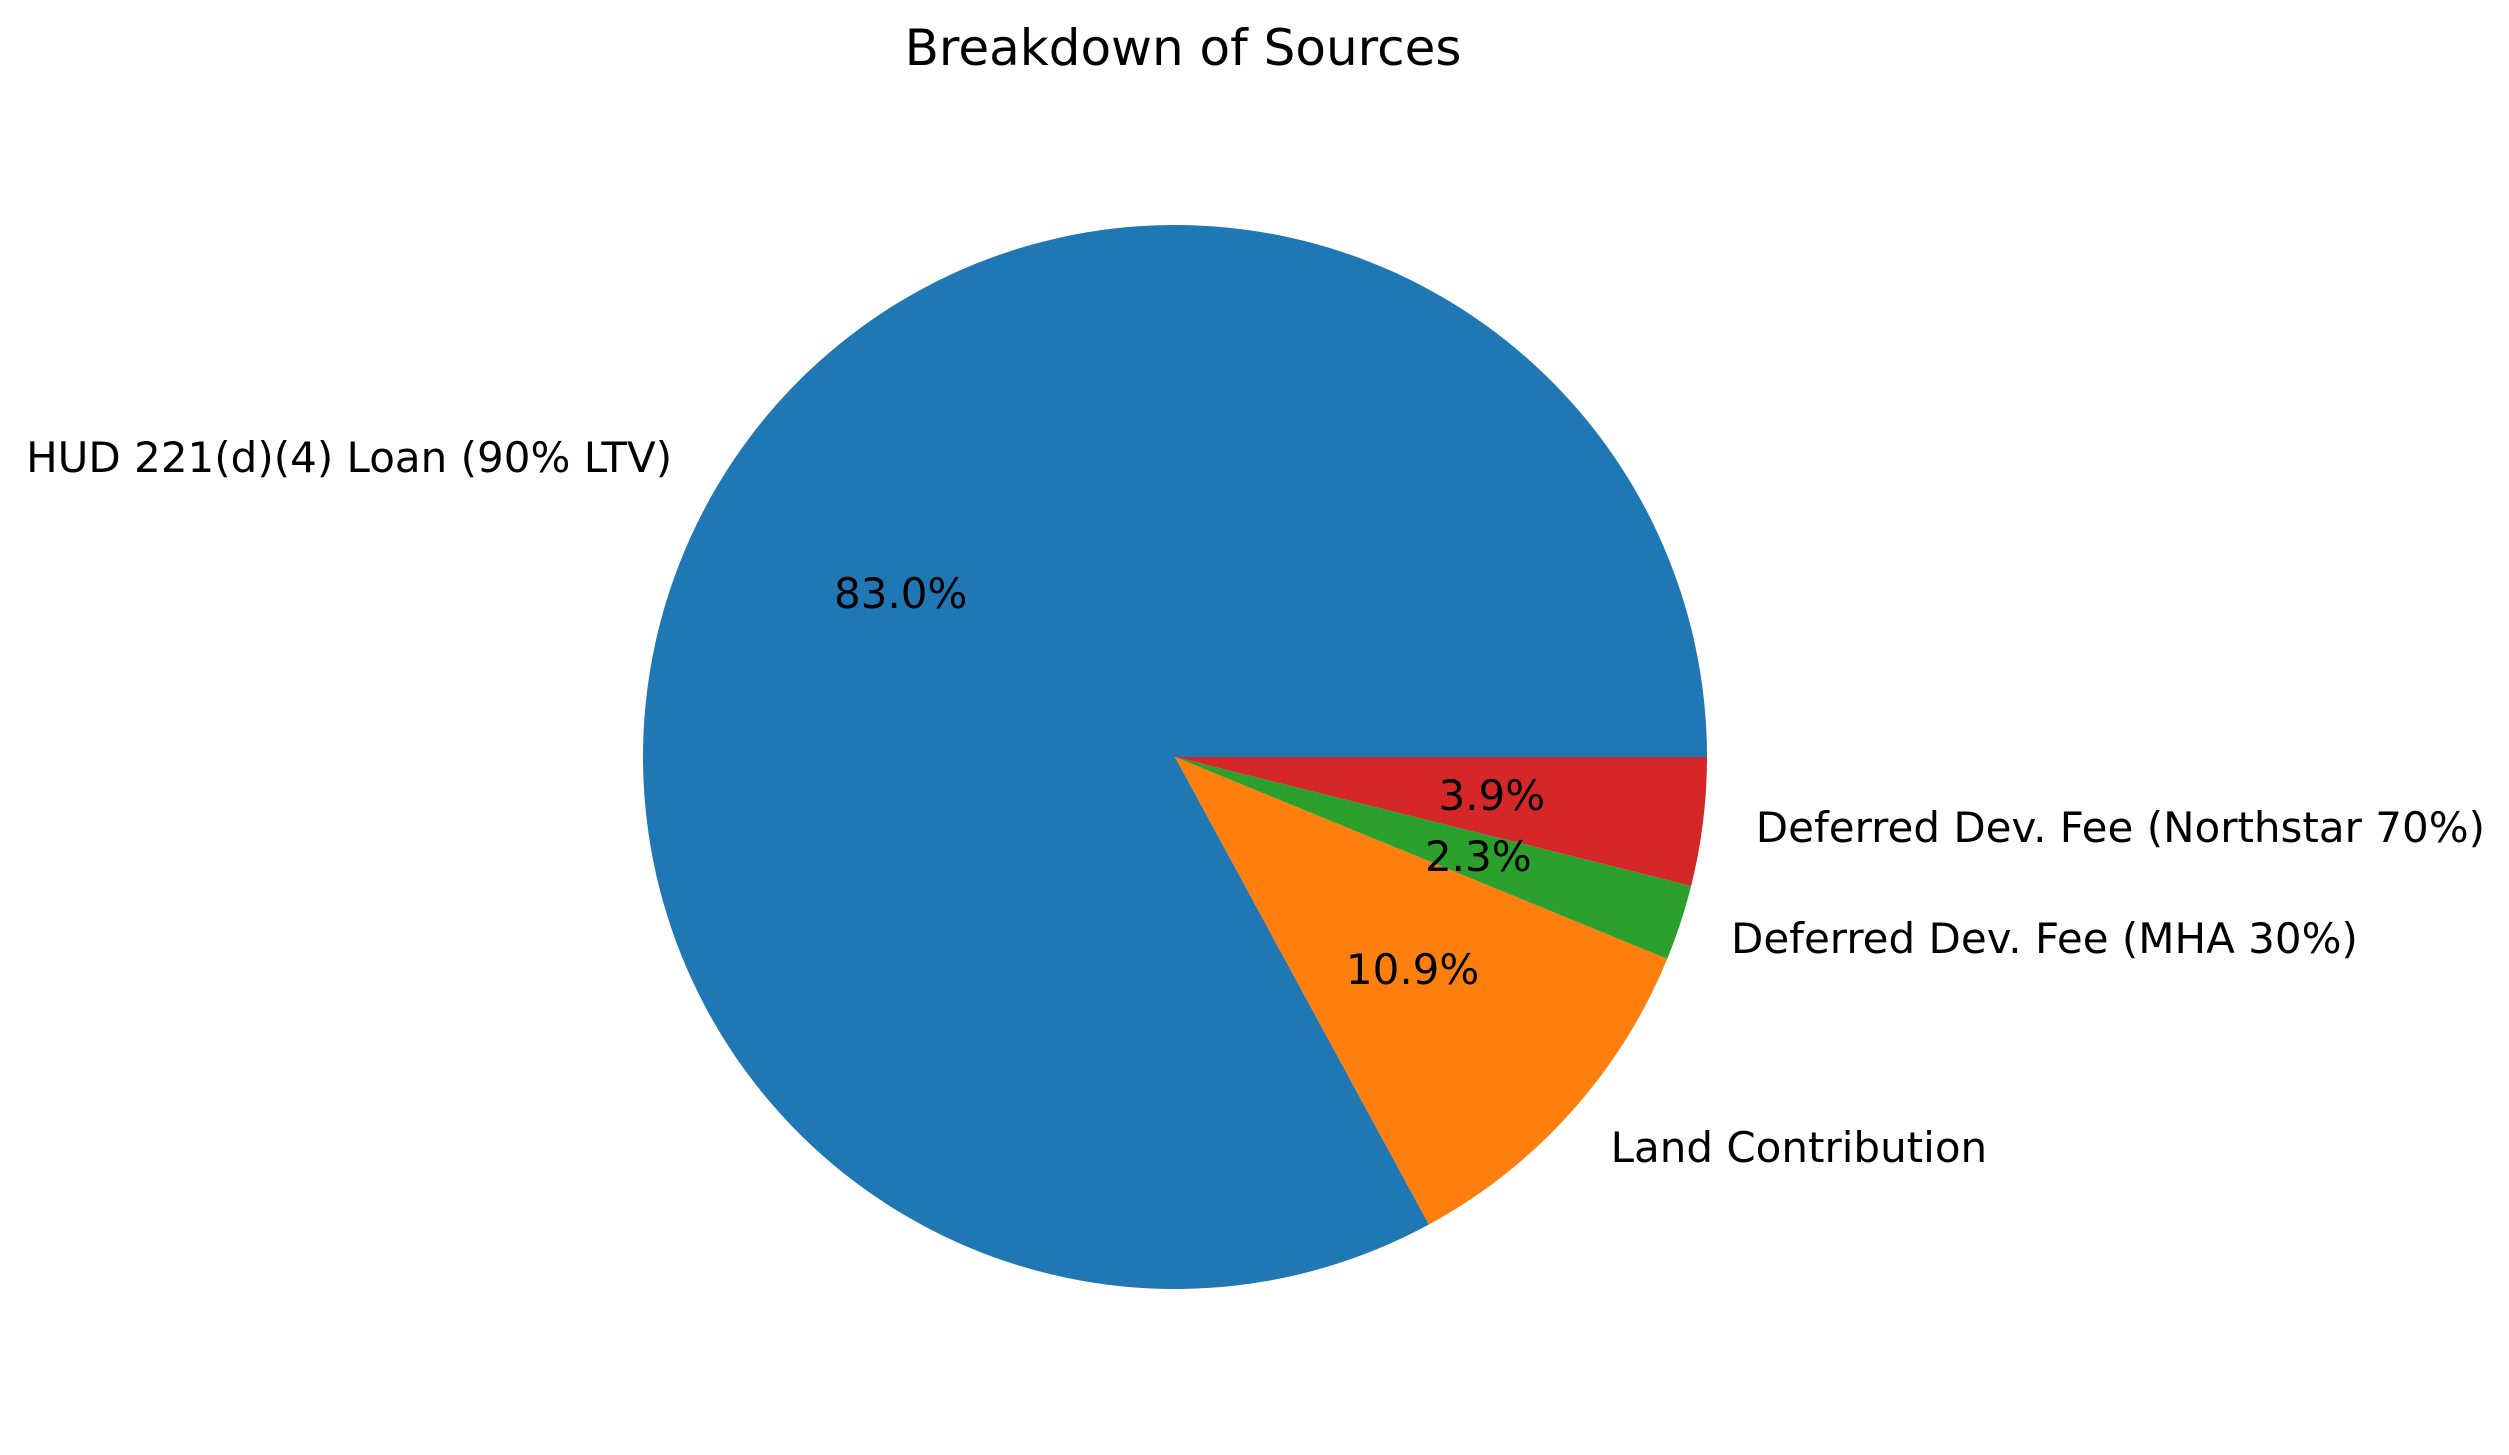 The height and width of the screenshot is (1455, 2509). What do you see at coordinates (1183, 48) in the screenshot?
I see `chart-title: Breakdown of Sources` at bounding box center [1183, 48].